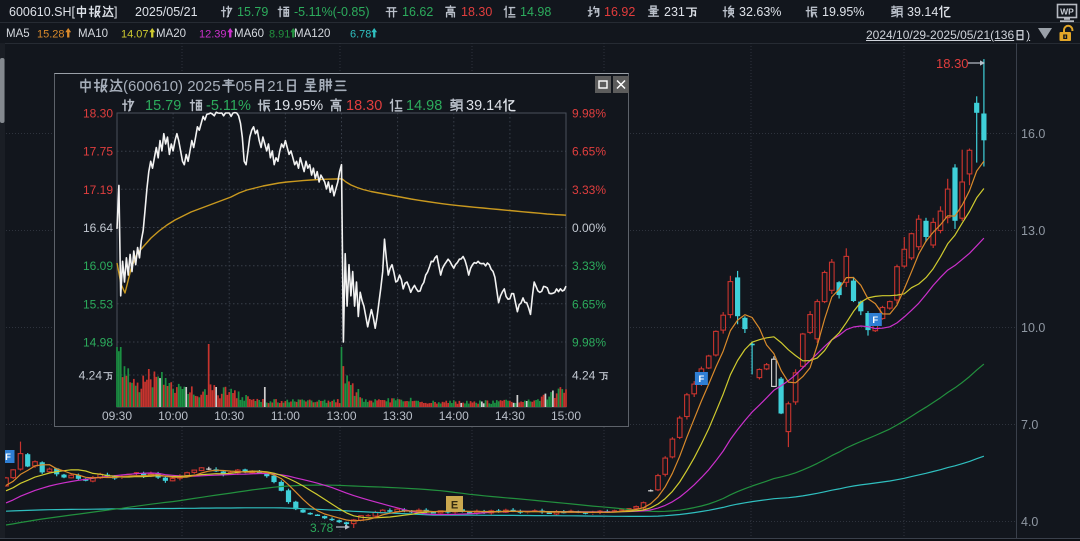 The image size is (1080, 541). I want to click on svg-text: 13:30, so click(398, 416).